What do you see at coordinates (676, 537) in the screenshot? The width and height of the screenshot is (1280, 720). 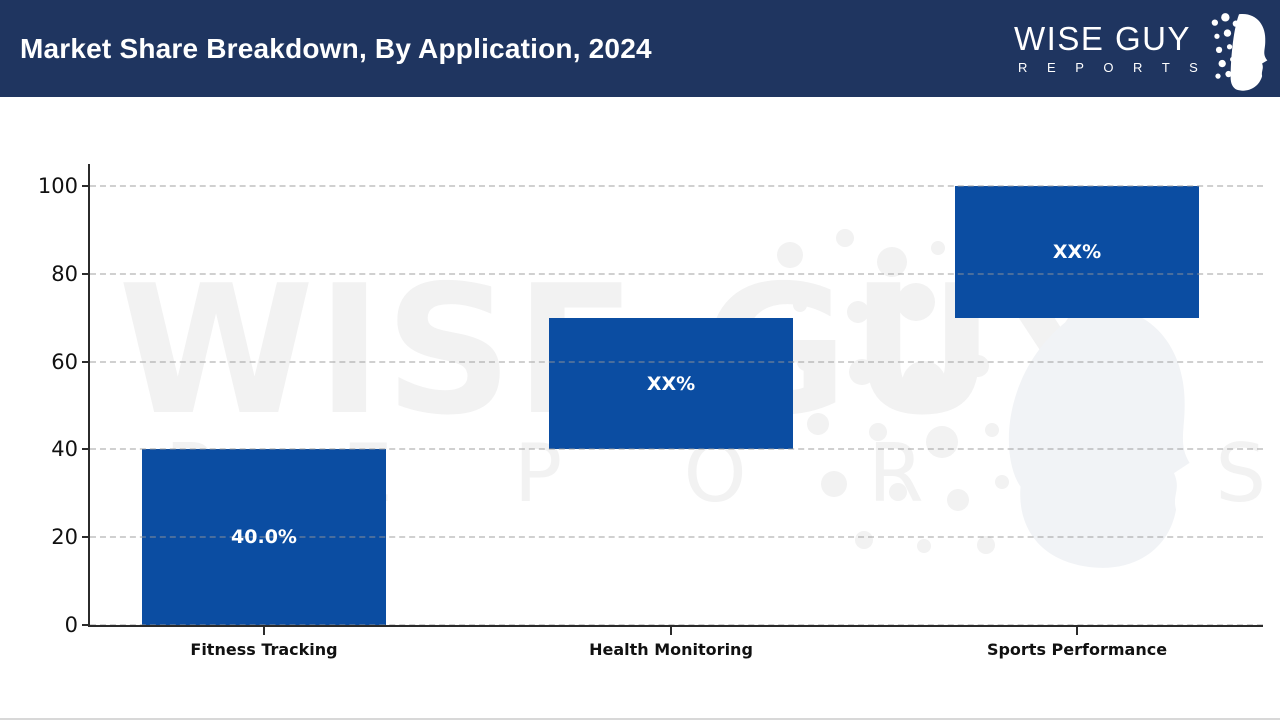 I see `gridline-y20` at bounding box center [676, 537].